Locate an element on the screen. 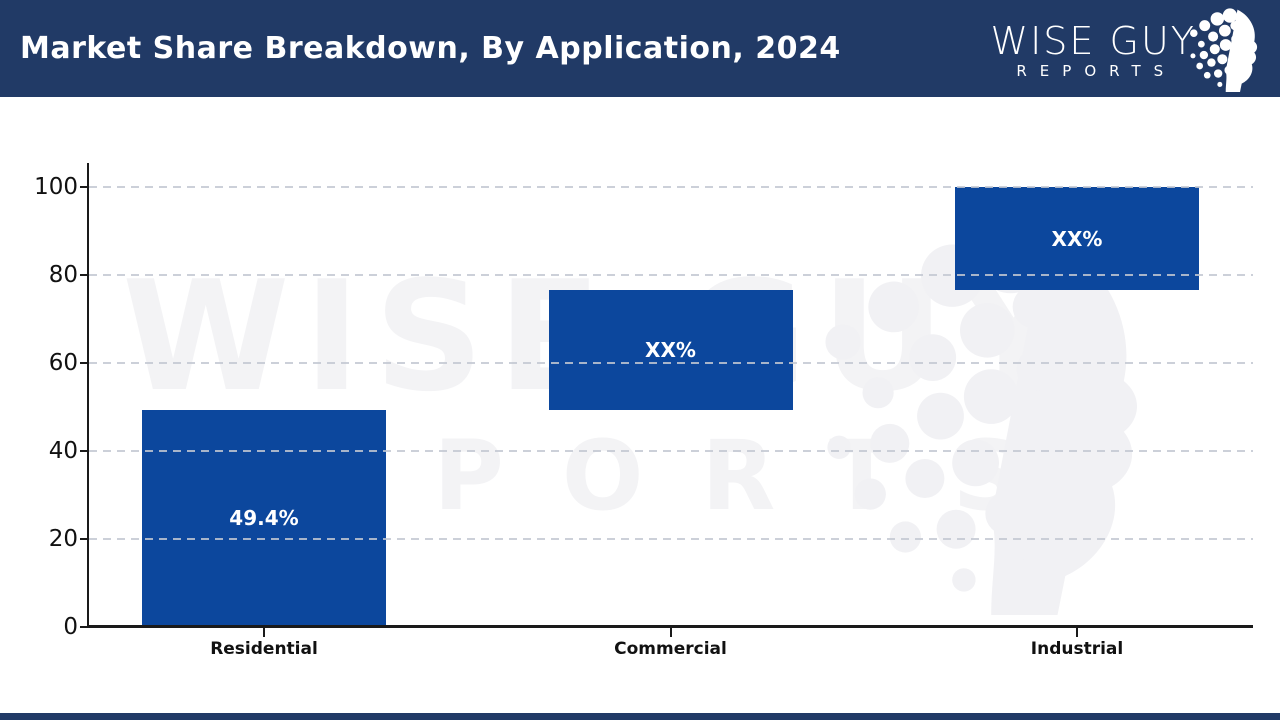  bar-value-label: 49.4% is located at coordinates (264, 518).